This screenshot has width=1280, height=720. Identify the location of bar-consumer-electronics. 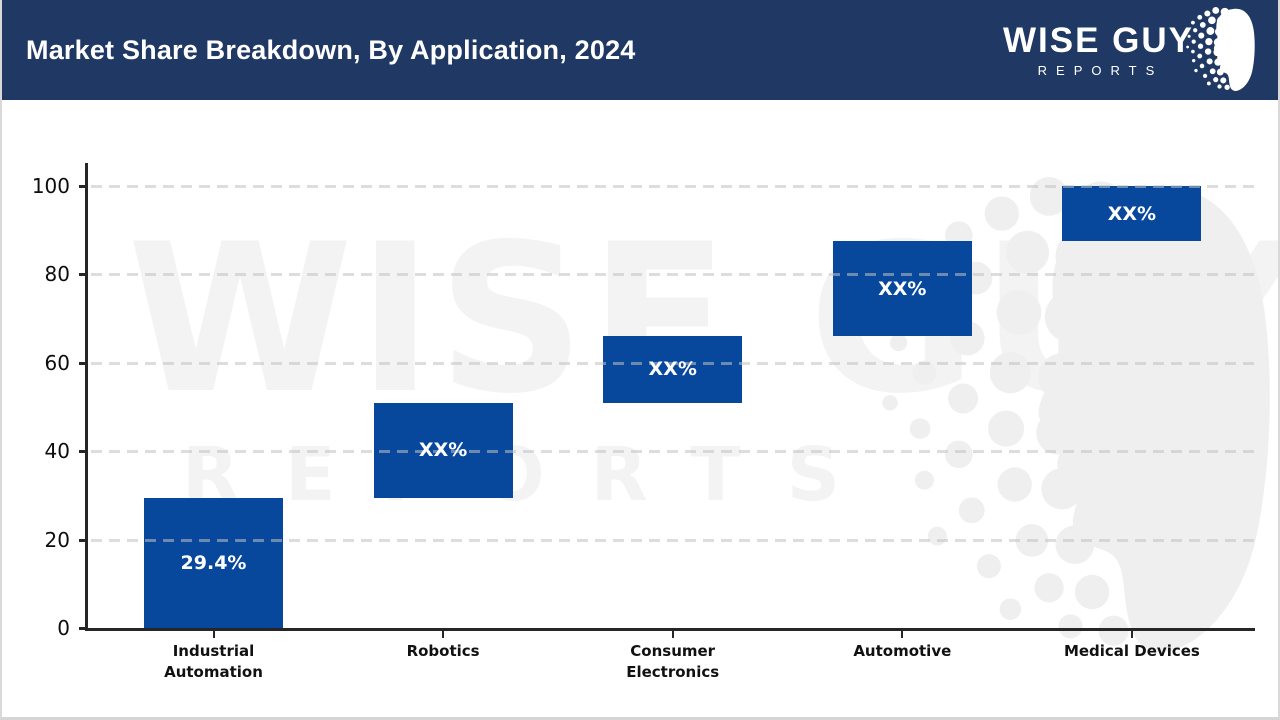
(673, 369).